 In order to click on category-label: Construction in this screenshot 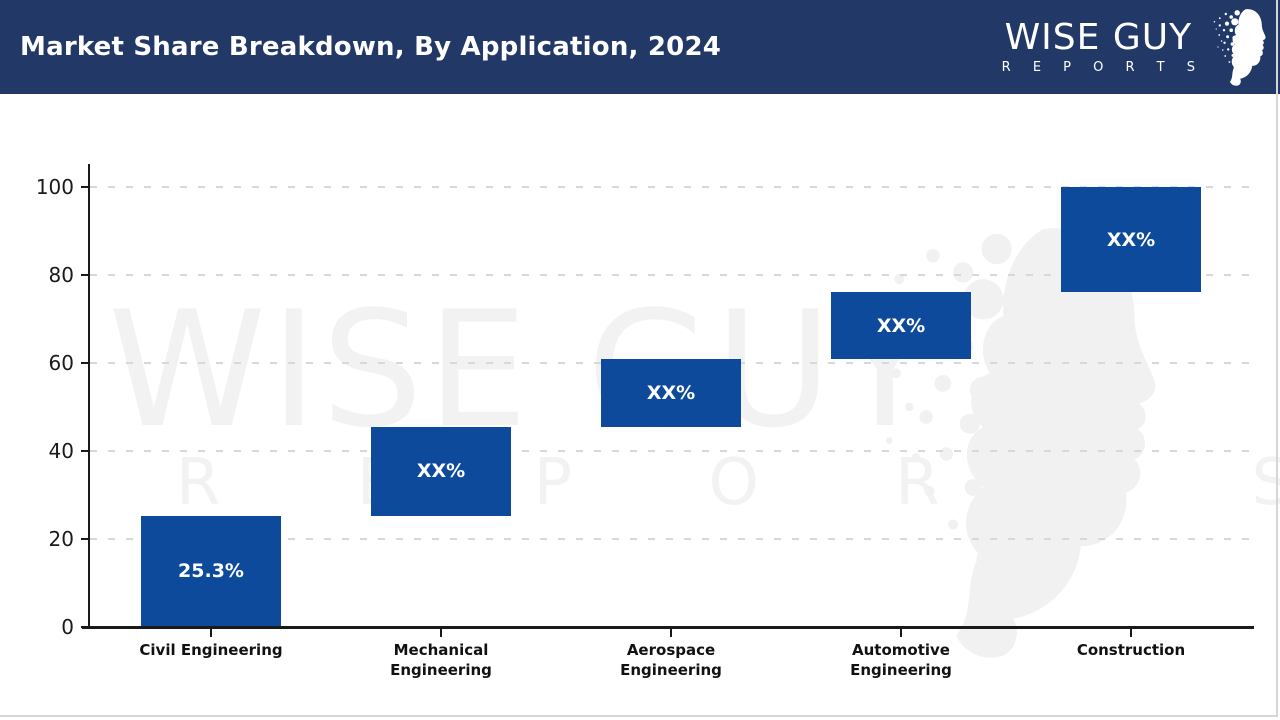, I will do `click(1131, 650)`.